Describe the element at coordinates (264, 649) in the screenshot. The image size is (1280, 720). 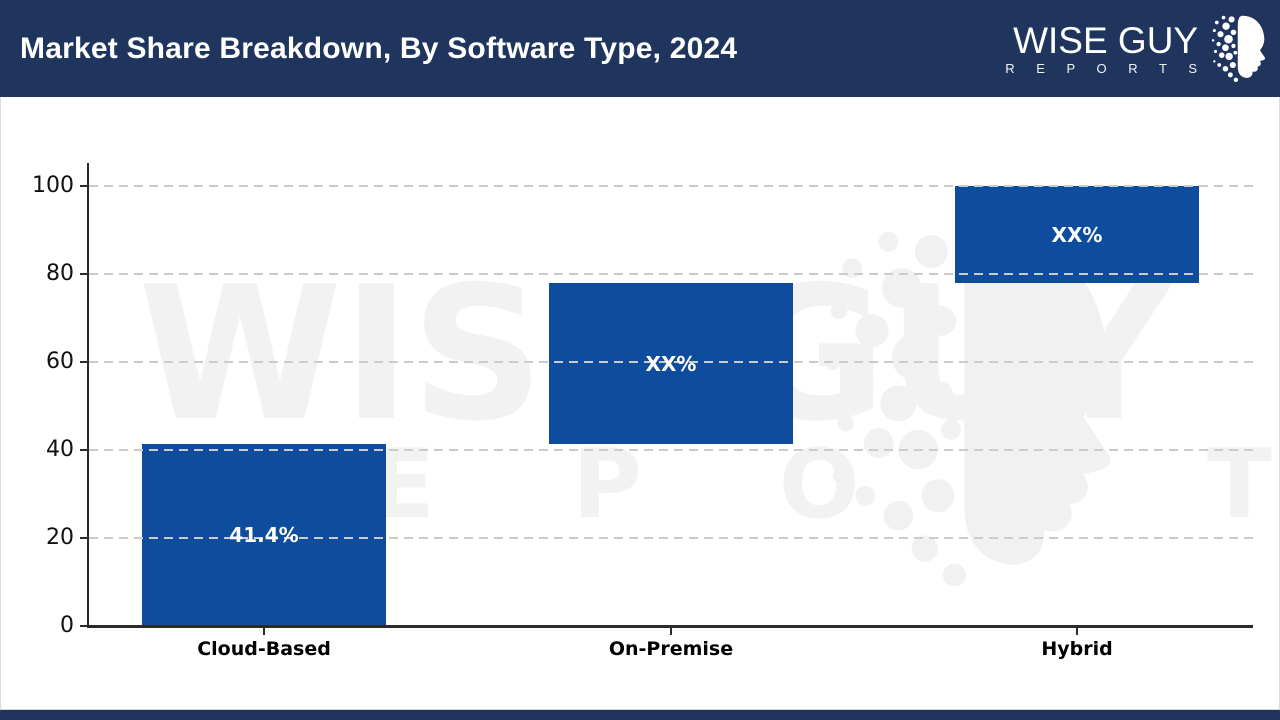
I see `x-category-label-cloud-based: Cloud-Based` at that location.